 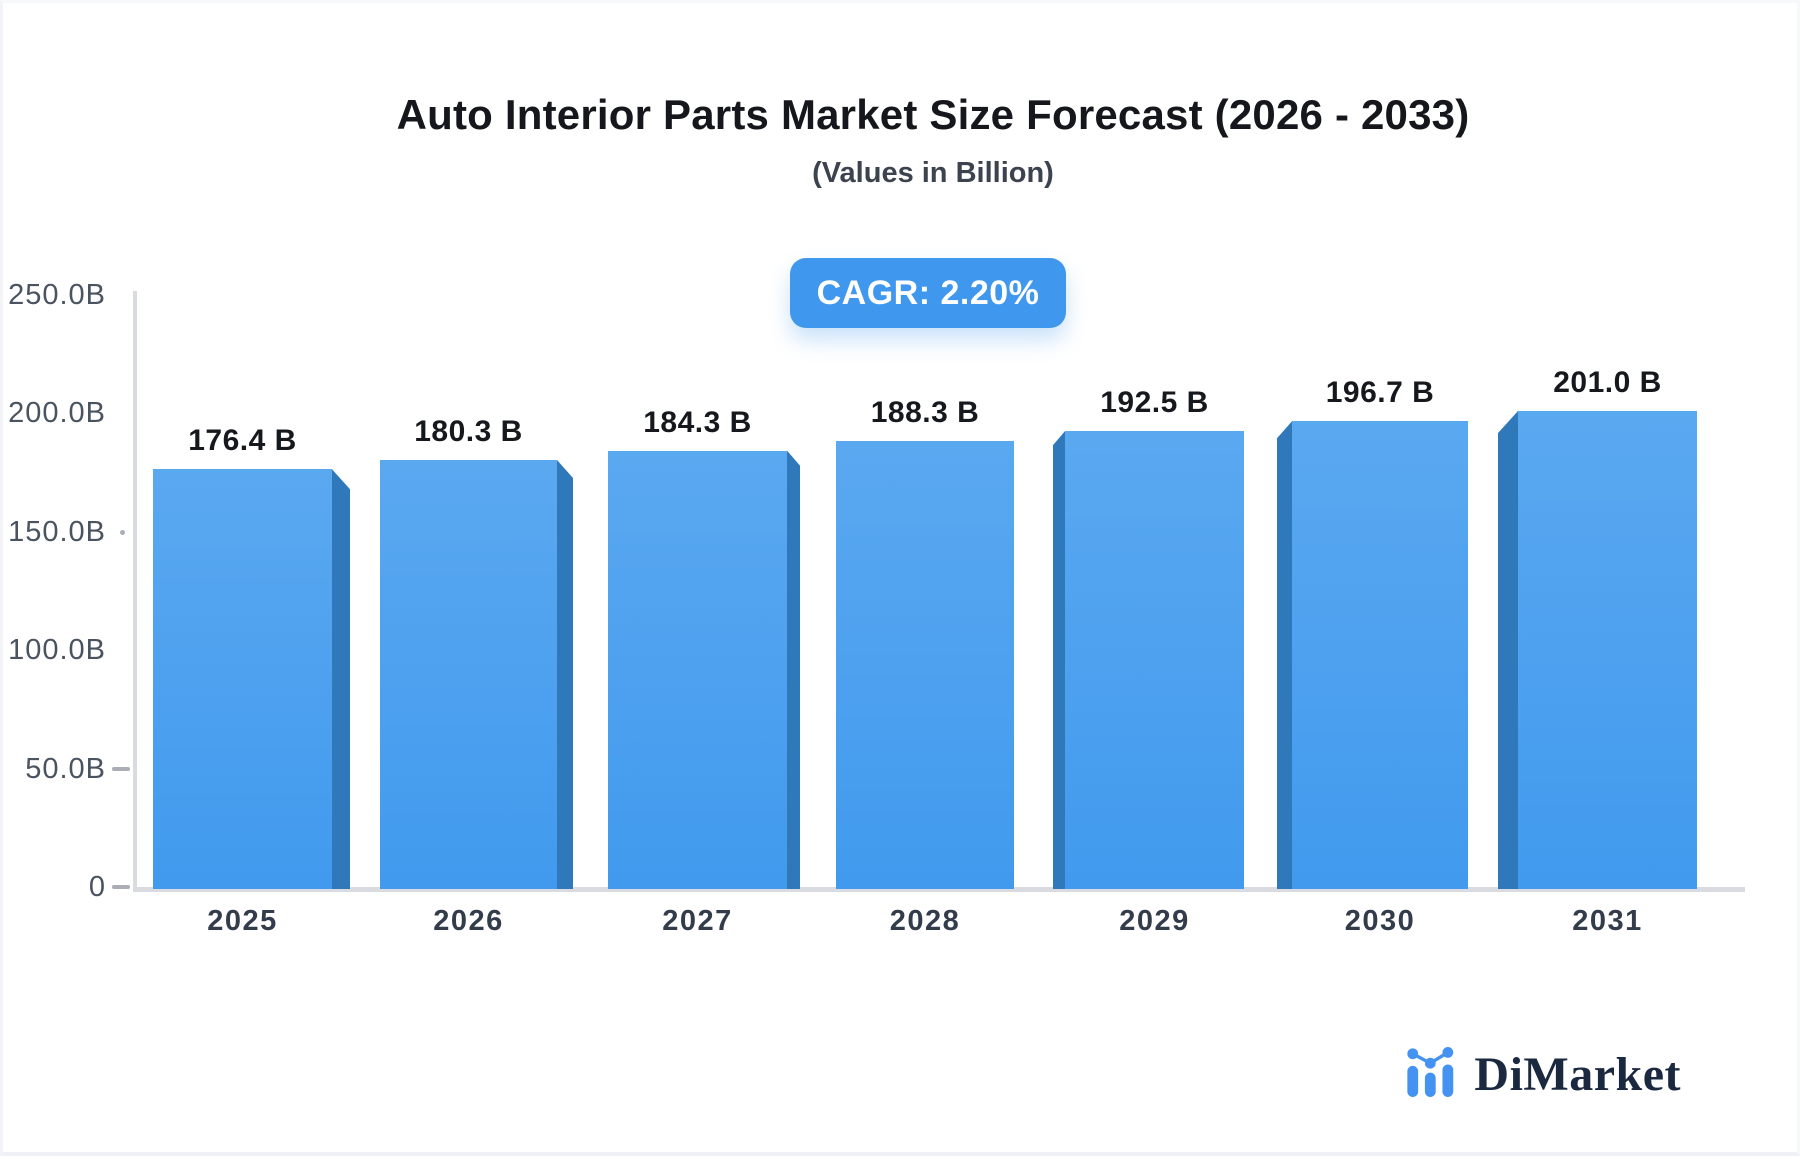 I want to click on y-axis-tick-label: 200.0B, so click(x=57, y=413).